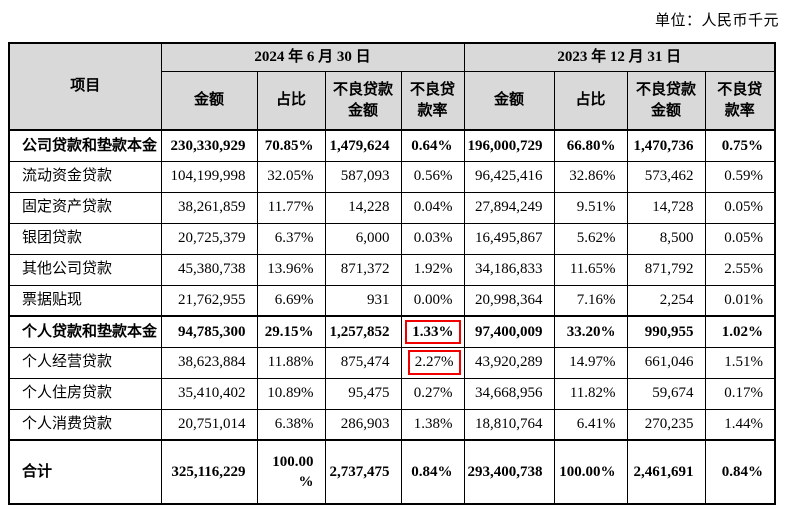 This screenshot has width=800, height=515. What do you see at coordinates (291, 145) in the screenshot?
I see `row-value: 70.85%` at bounding box center [291, 145].